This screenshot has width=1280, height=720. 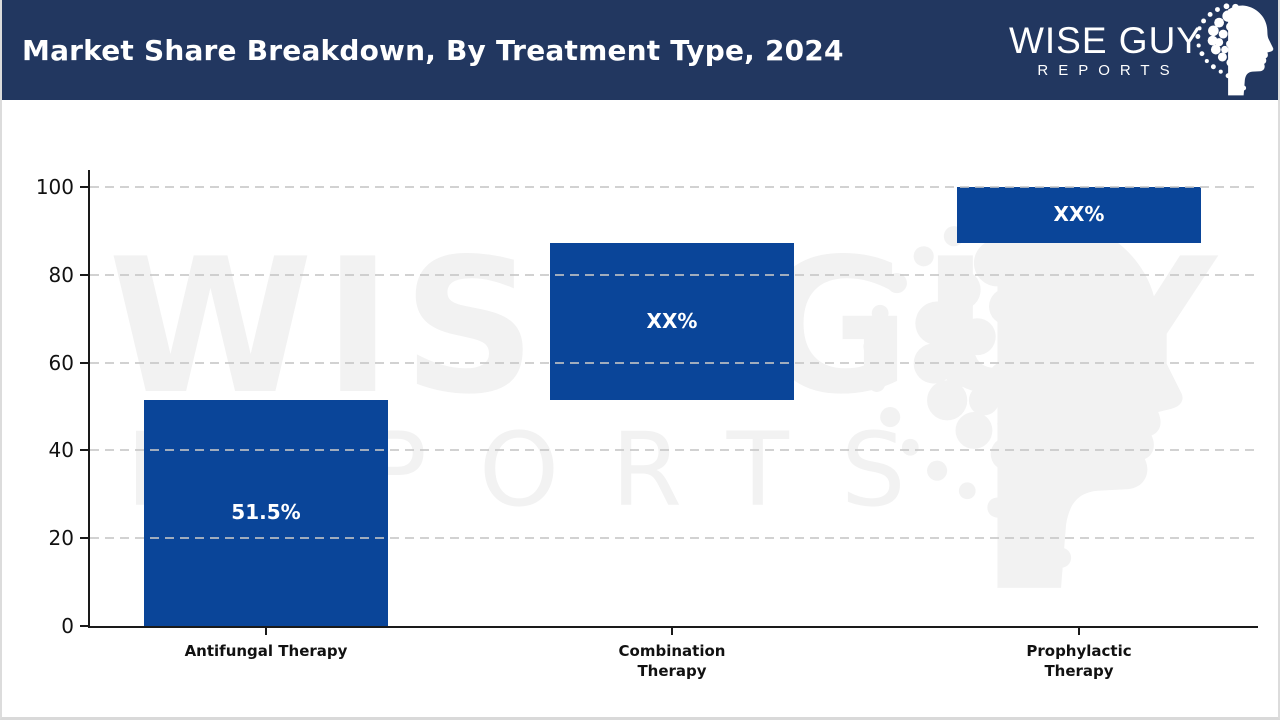 I want to click on logo-subtitle: REPORTS, so click(x=1108, y=70).